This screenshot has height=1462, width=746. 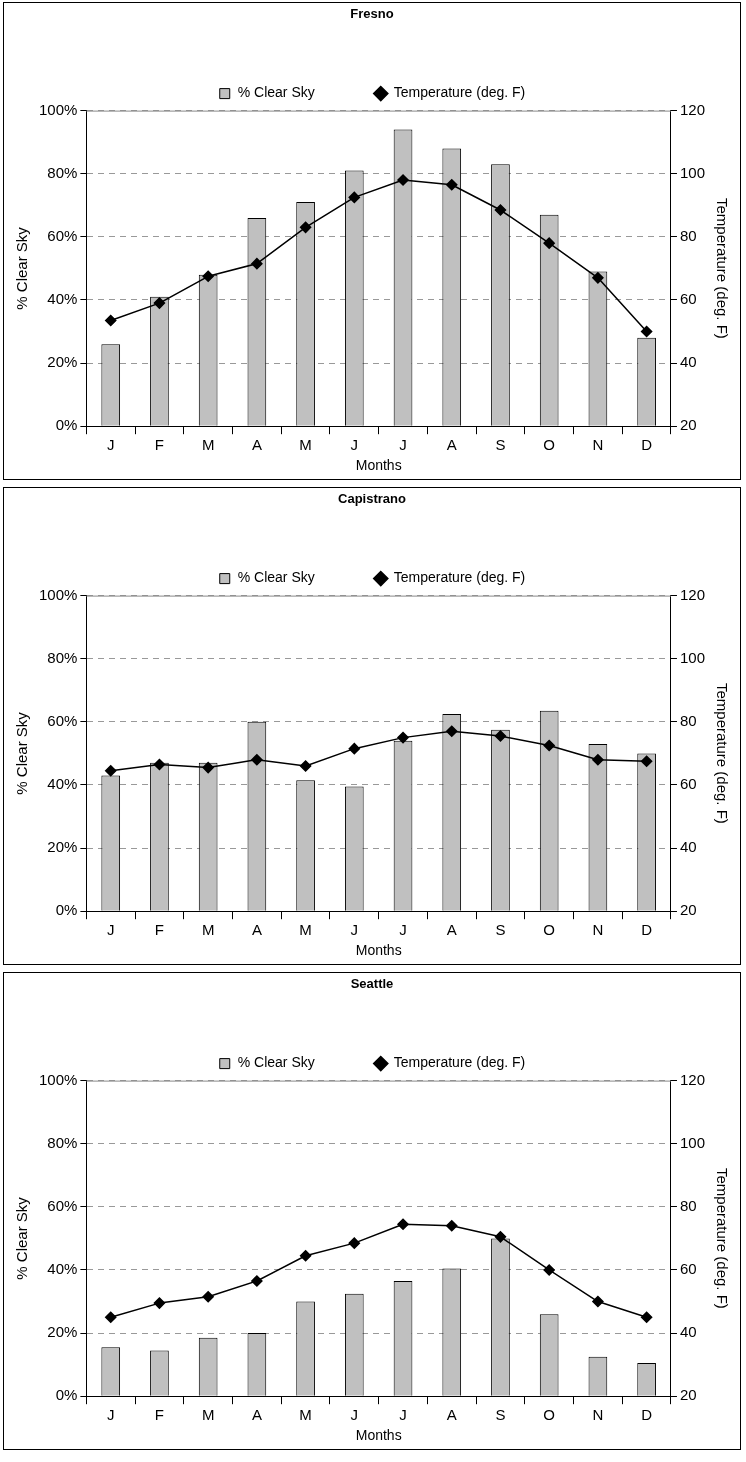 What do you see at coordinates (372, 499) in the screenshot?
I see `chart-title: Capistrano` at bounding box center [372, 499].